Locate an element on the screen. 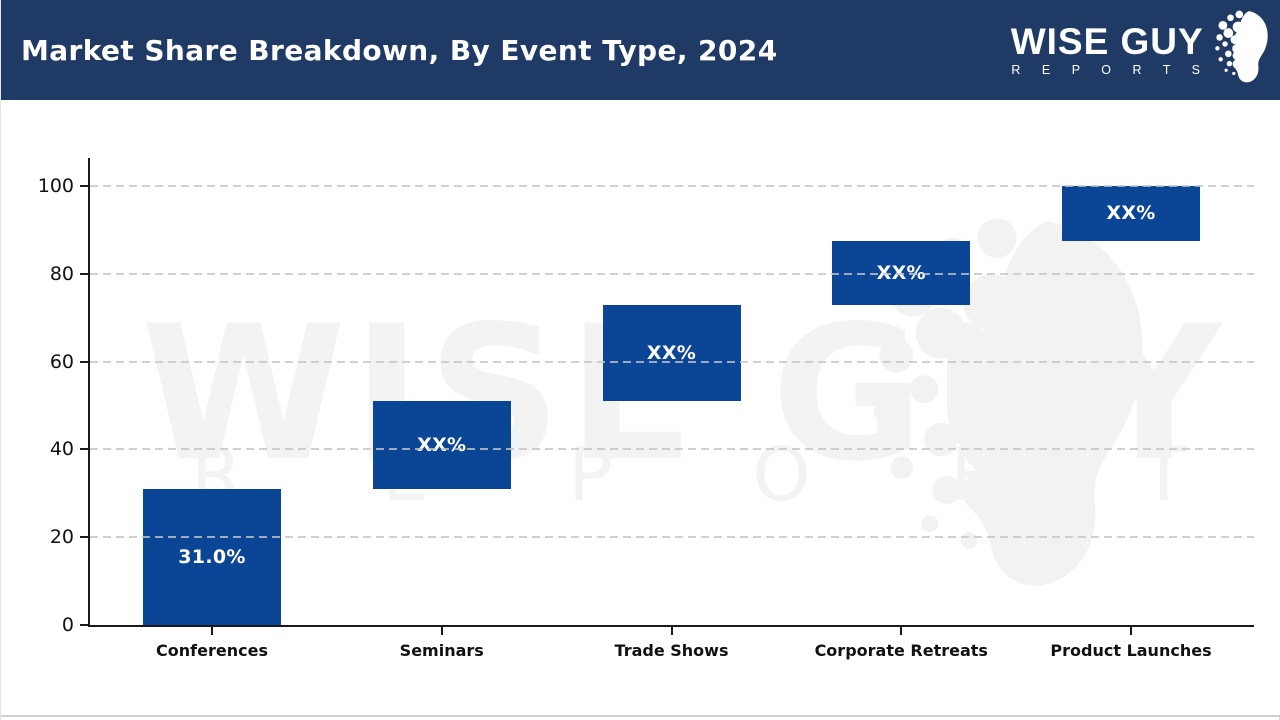 The height and width of the screenshot is (720, 1280). x-axis-label: Corporate Retreats is located at coordinates (901, 650).